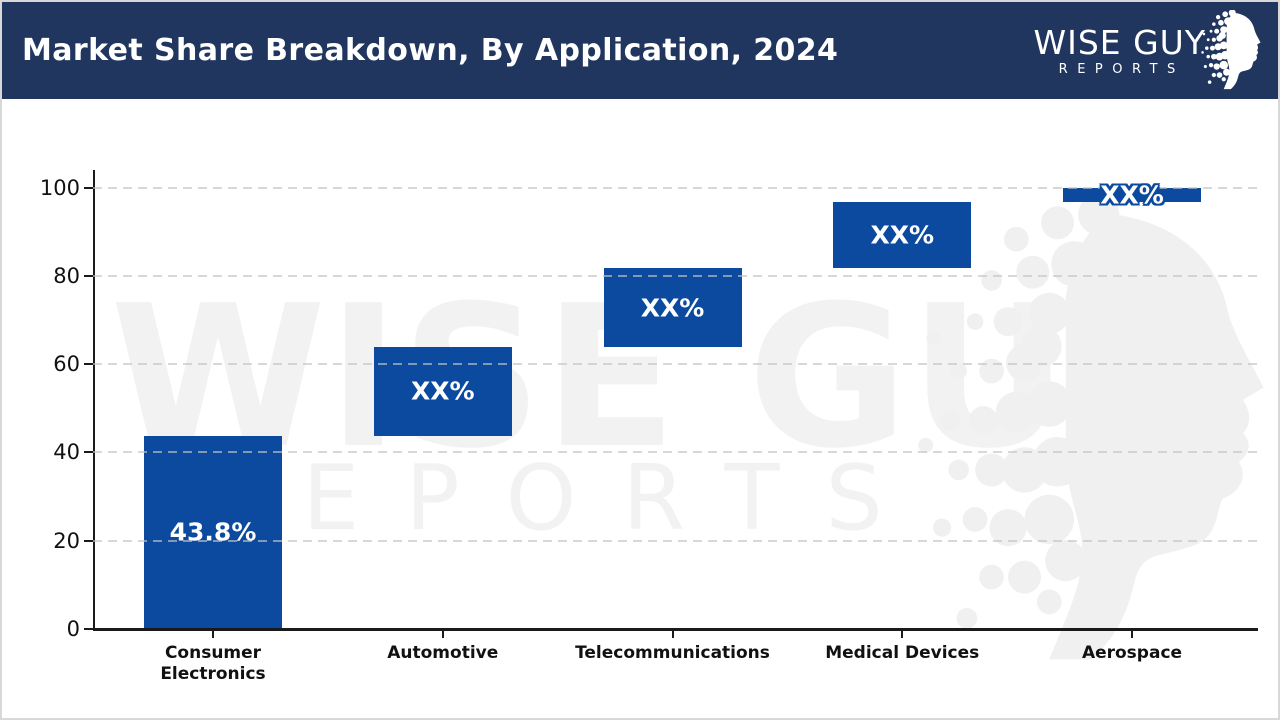  What do you see at coordinates (1119, 42) in the screenshot?
I see `brand-name: WISE GUY` at bounding box center [1119, 42].